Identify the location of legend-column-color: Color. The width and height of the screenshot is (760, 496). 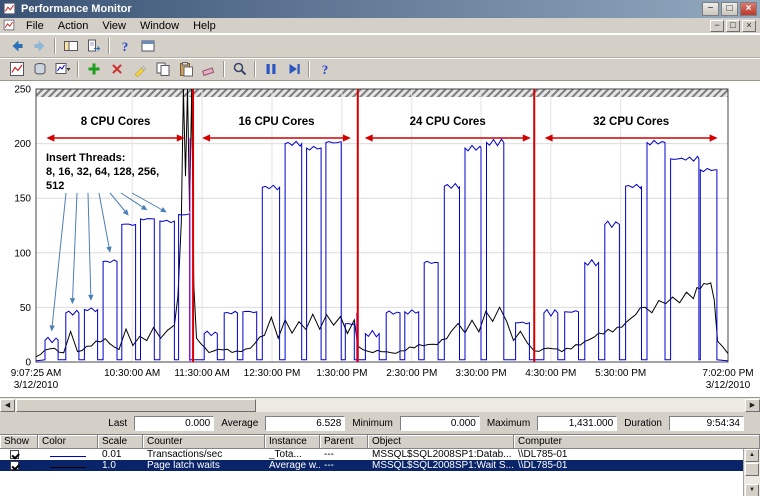
(68, 442).